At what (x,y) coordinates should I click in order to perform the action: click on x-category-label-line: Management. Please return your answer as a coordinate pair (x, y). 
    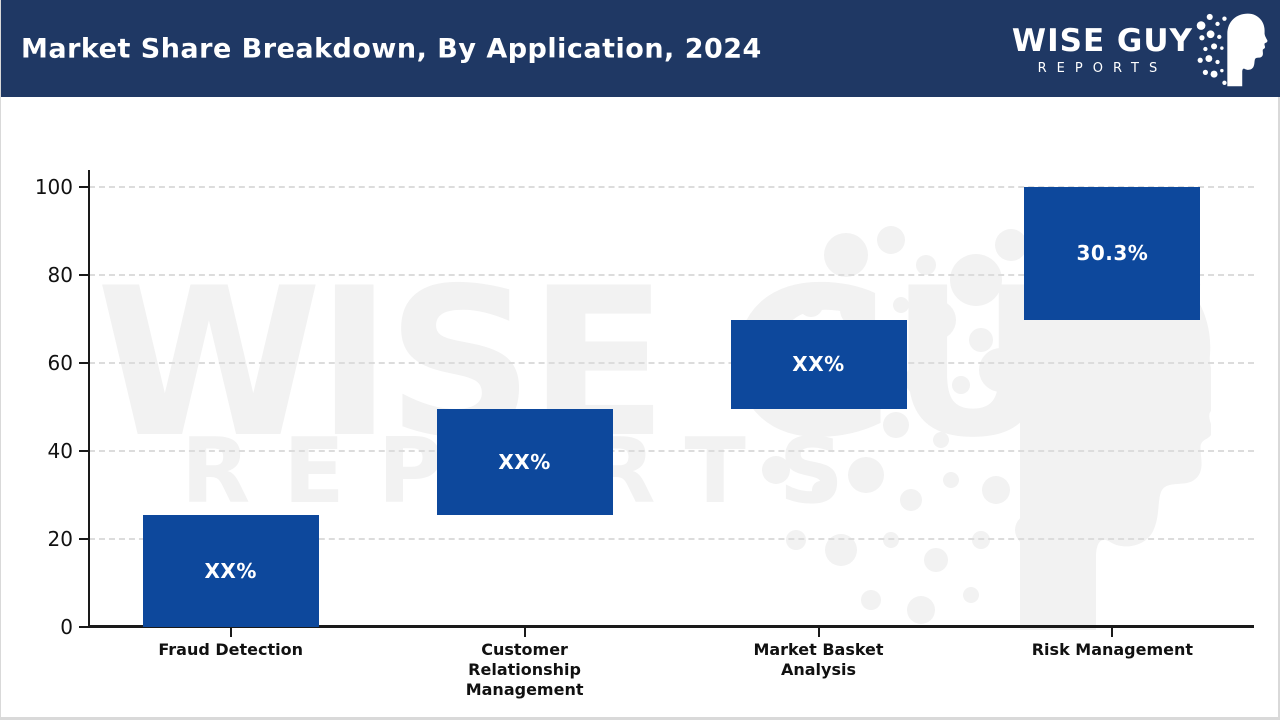
    Looking at the image, I should click on (524, 689).